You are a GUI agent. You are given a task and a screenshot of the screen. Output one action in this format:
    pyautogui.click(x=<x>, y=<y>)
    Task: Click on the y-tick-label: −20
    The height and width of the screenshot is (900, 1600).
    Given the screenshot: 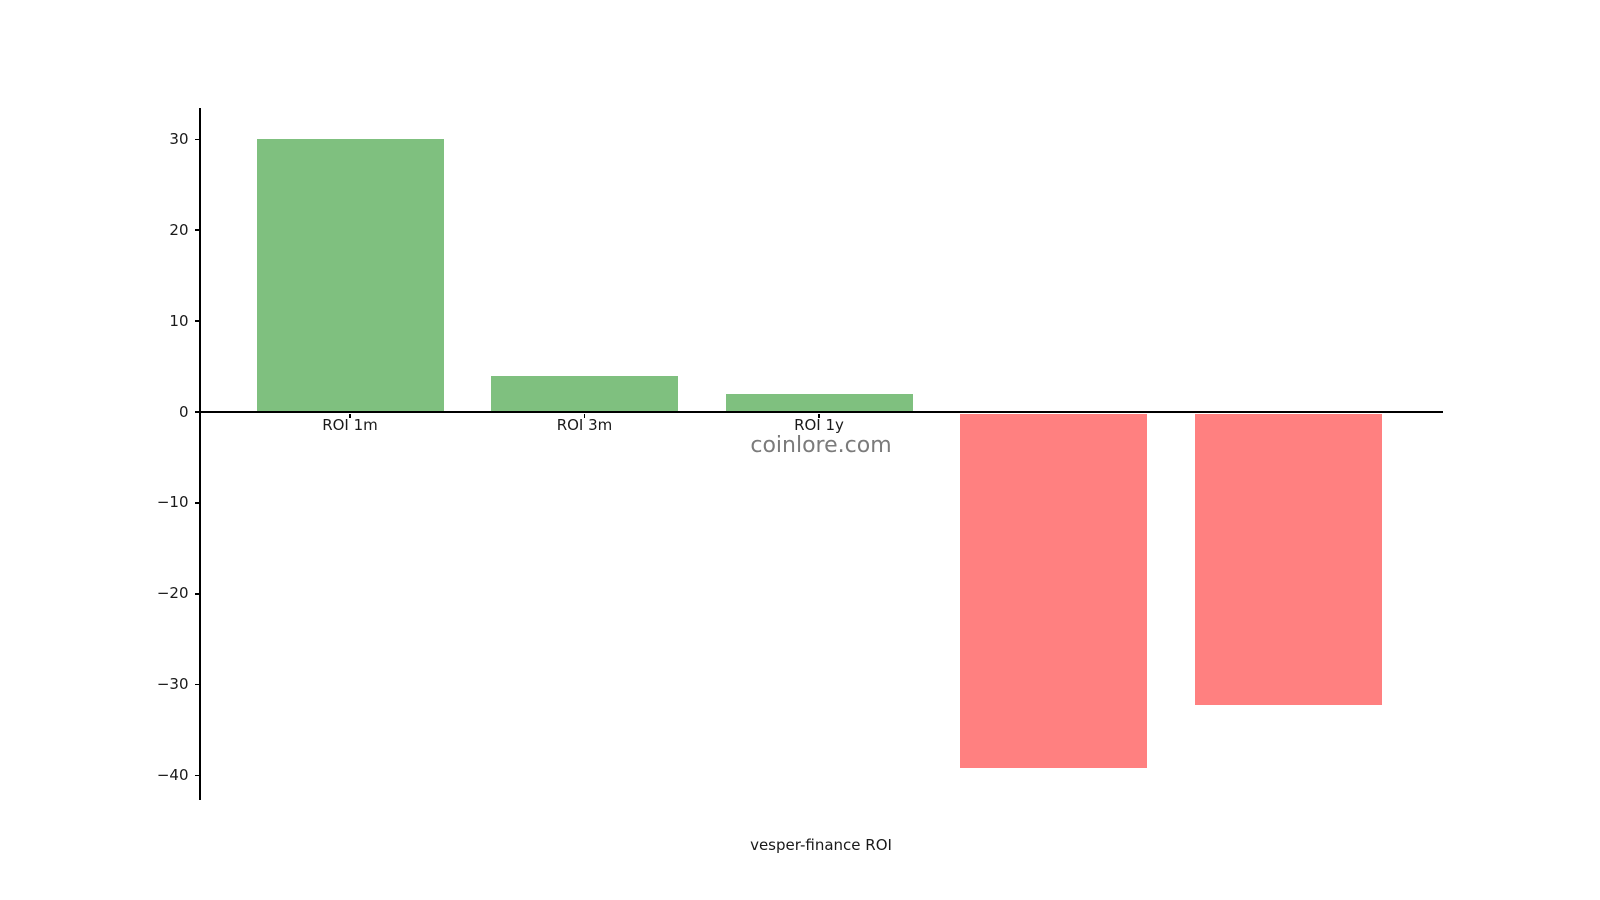 What is the action you would take?
    pyautogui.click(x=172, y=593)
    